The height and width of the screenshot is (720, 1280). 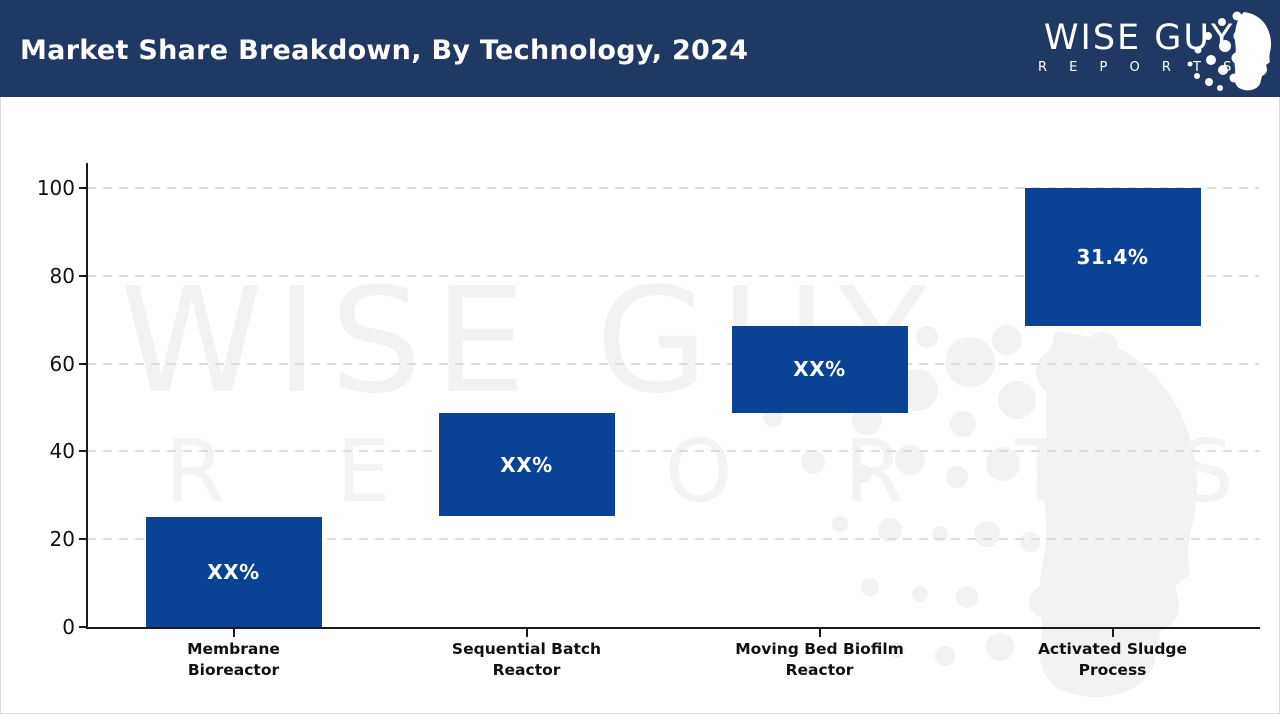 What do you see at coordinates (55, 188) in the screenshot?
I see `y-tick-label: 100` at bounding box center [55, 188].